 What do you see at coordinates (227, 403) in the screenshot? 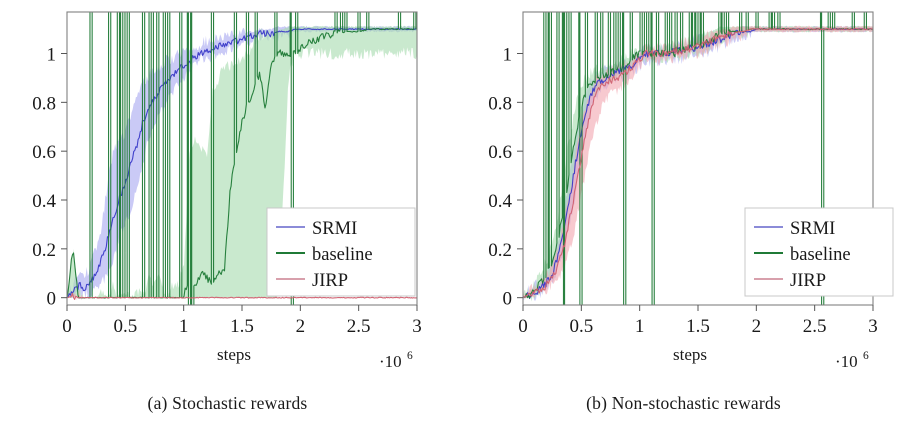
I see `caption-a: (a) Stochastic rewards` at bounding box center [227, 403].